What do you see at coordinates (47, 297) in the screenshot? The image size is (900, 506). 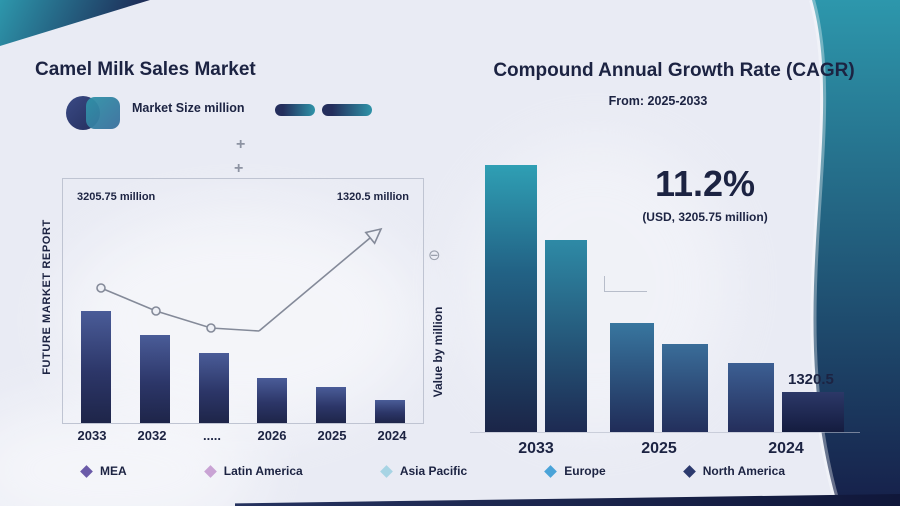 I see `left-chart-y-axis-label: FUTURE MARKET REPORT` at bounding box center [47, 297].